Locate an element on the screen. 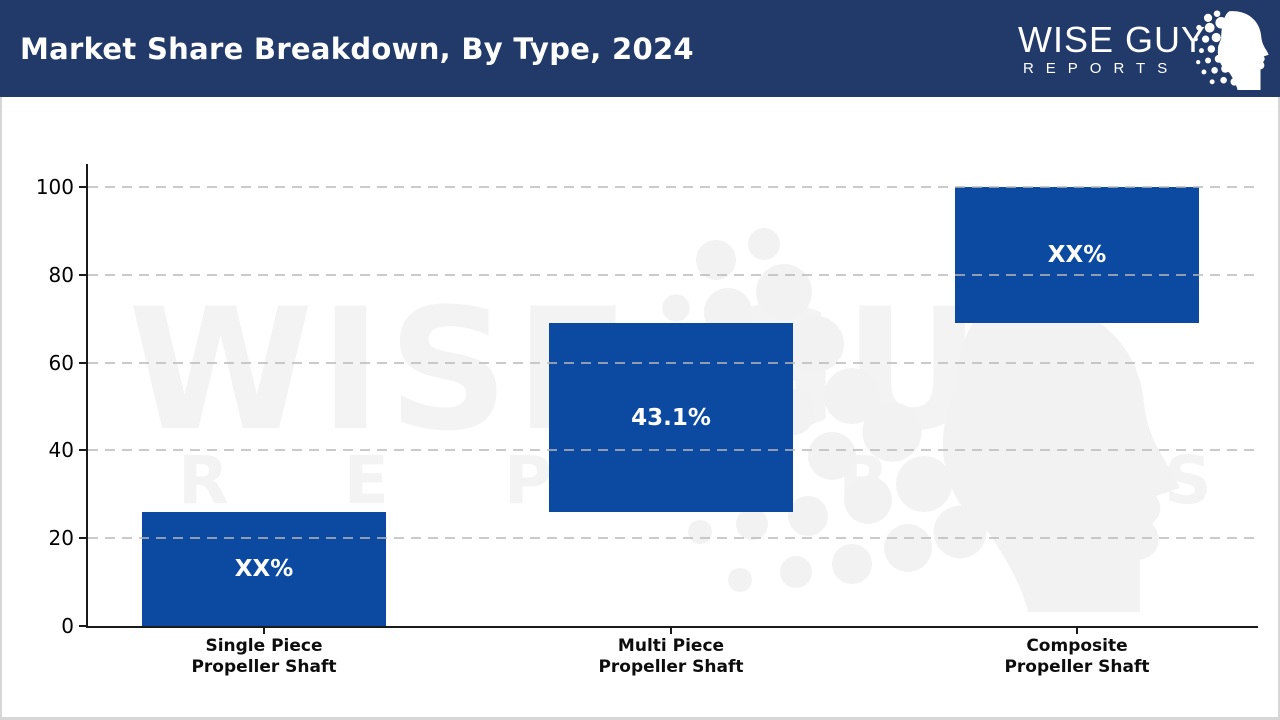 This screenshot has height=720, width=1280. right-border is located at coordinates (1279, 408).